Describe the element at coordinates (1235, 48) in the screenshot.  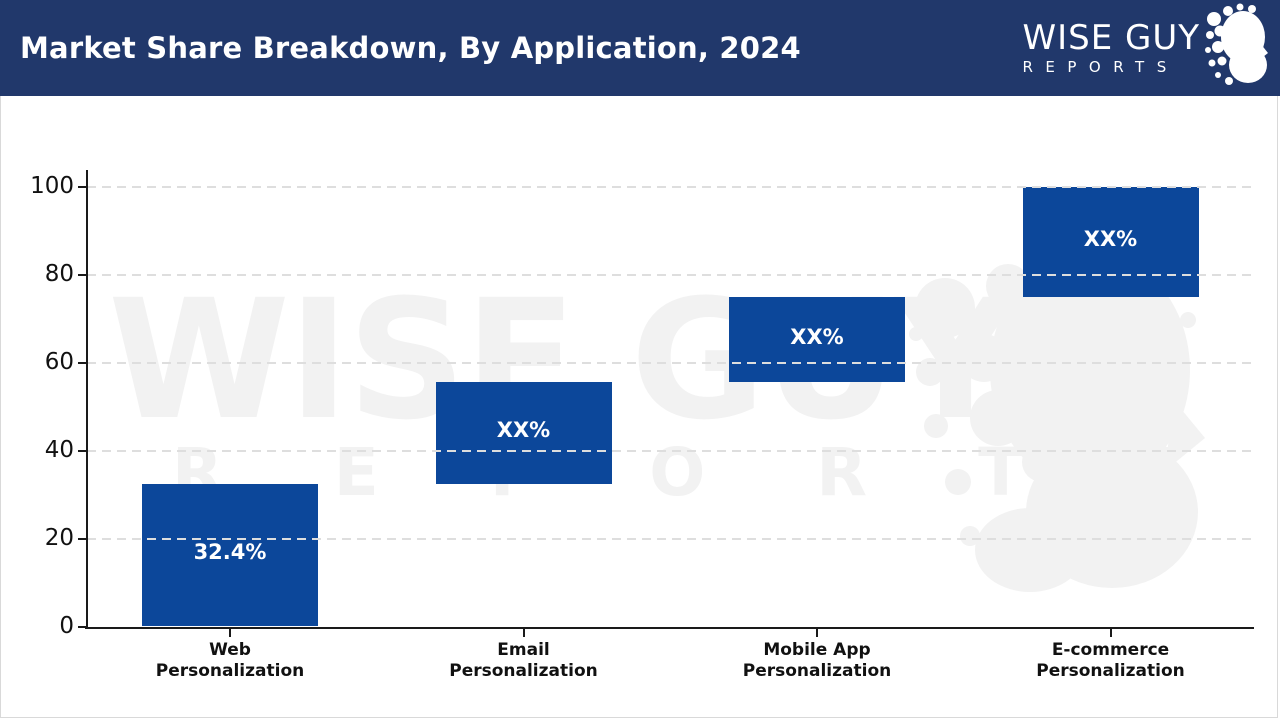
I see `brand-head-icon` at that location.